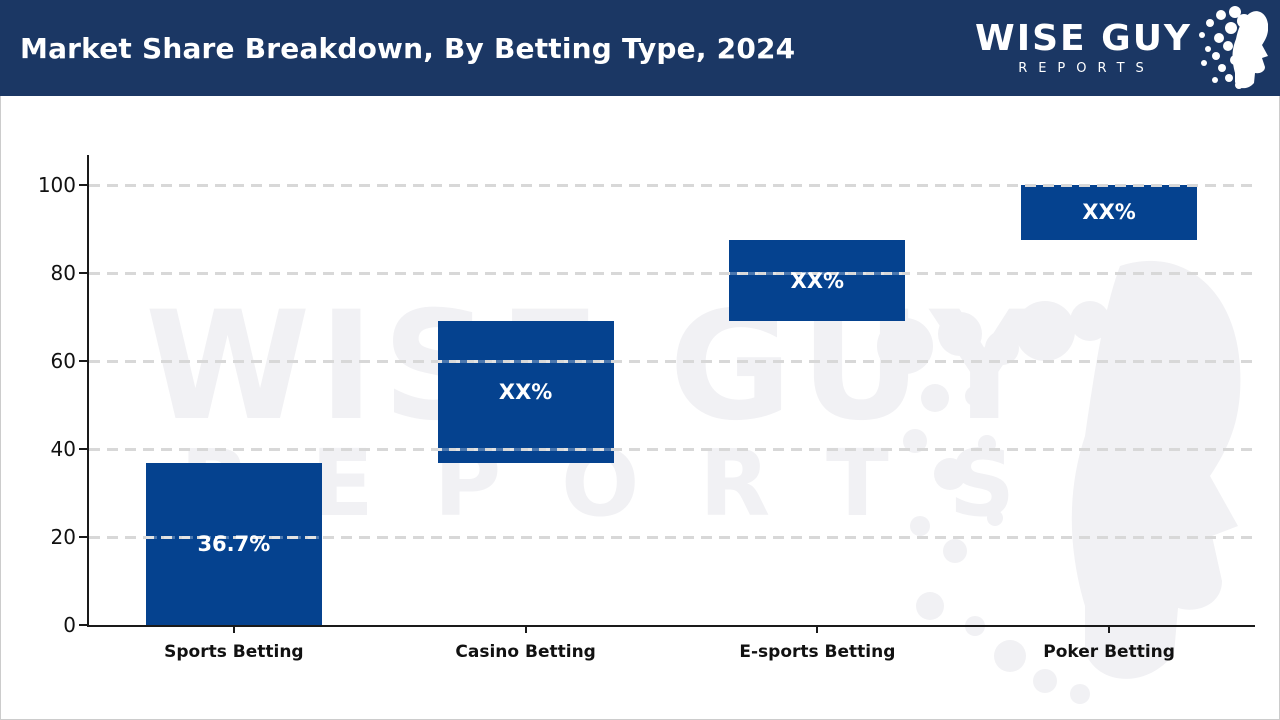 This screenshot has height=720, width=1280. I want to click on y-tick-label: 60, so click(63, 360).